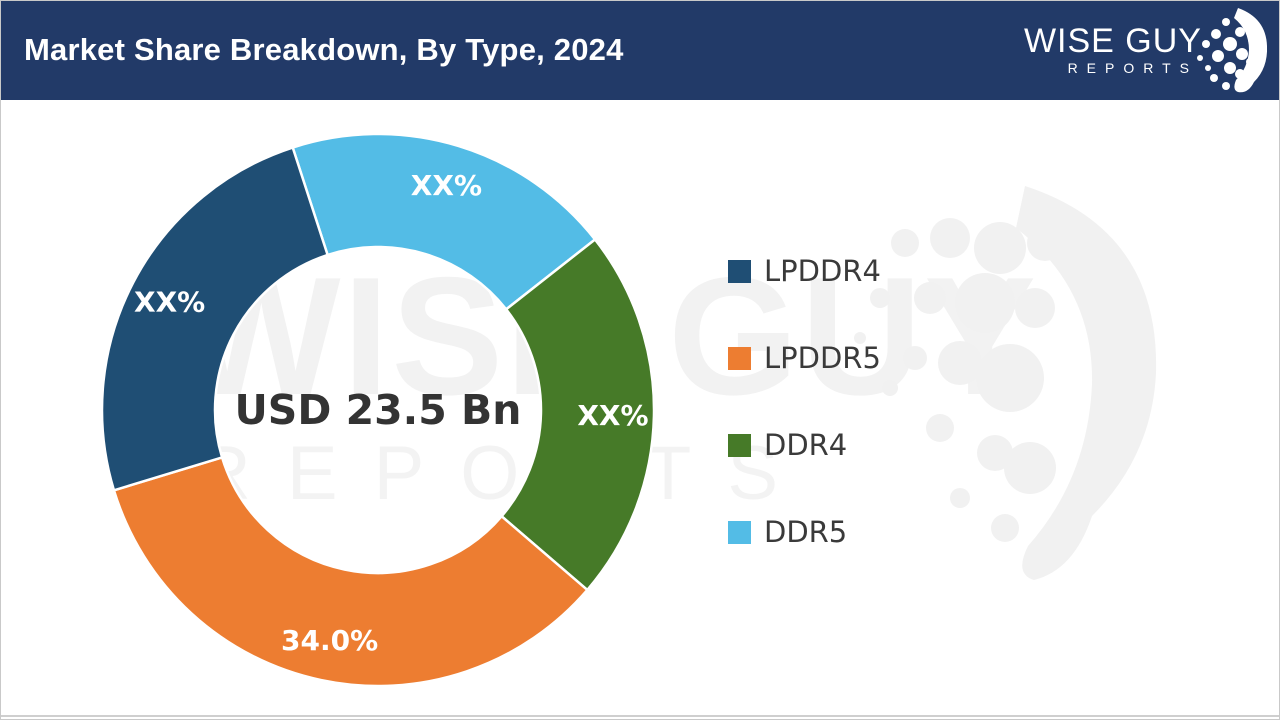 The image size is (1280, 720). Describe the element at coordinates (739, 445) in the screenshot. I see `legend-swatch-DDR4` at that location.